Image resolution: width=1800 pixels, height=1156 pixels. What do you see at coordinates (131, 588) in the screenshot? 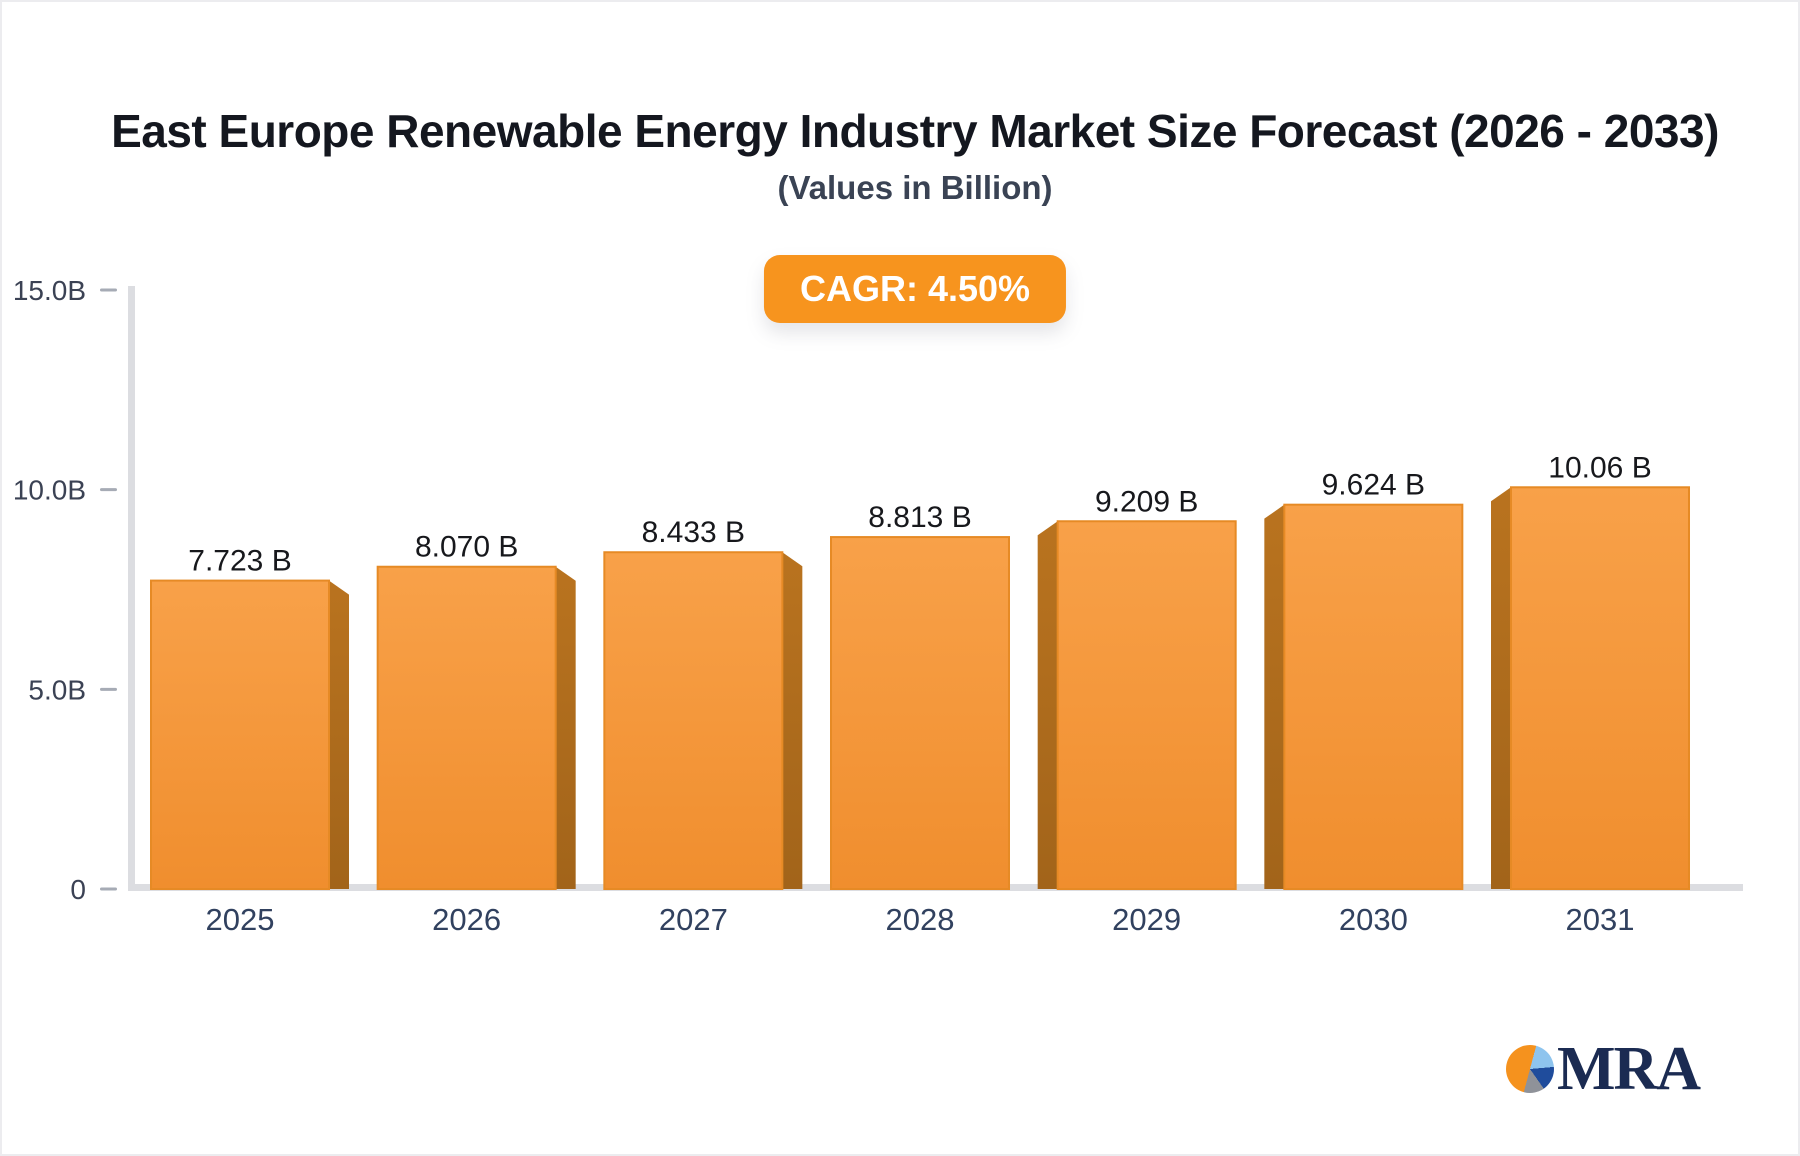
I see `y-axis-line` at bounding box center [131, 588].